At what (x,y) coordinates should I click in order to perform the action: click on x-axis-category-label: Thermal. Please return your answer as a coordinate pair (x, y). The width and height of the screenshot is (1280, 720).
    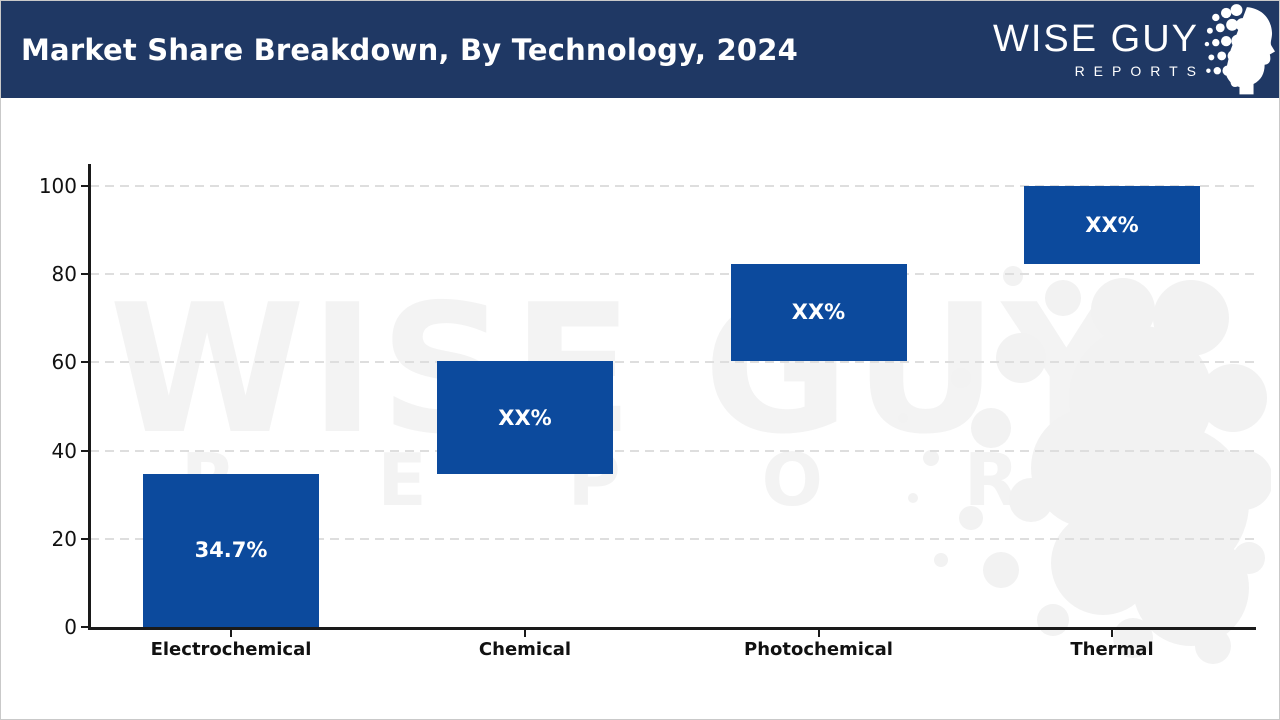
    Looking at the image, I should click on (1112, 649).